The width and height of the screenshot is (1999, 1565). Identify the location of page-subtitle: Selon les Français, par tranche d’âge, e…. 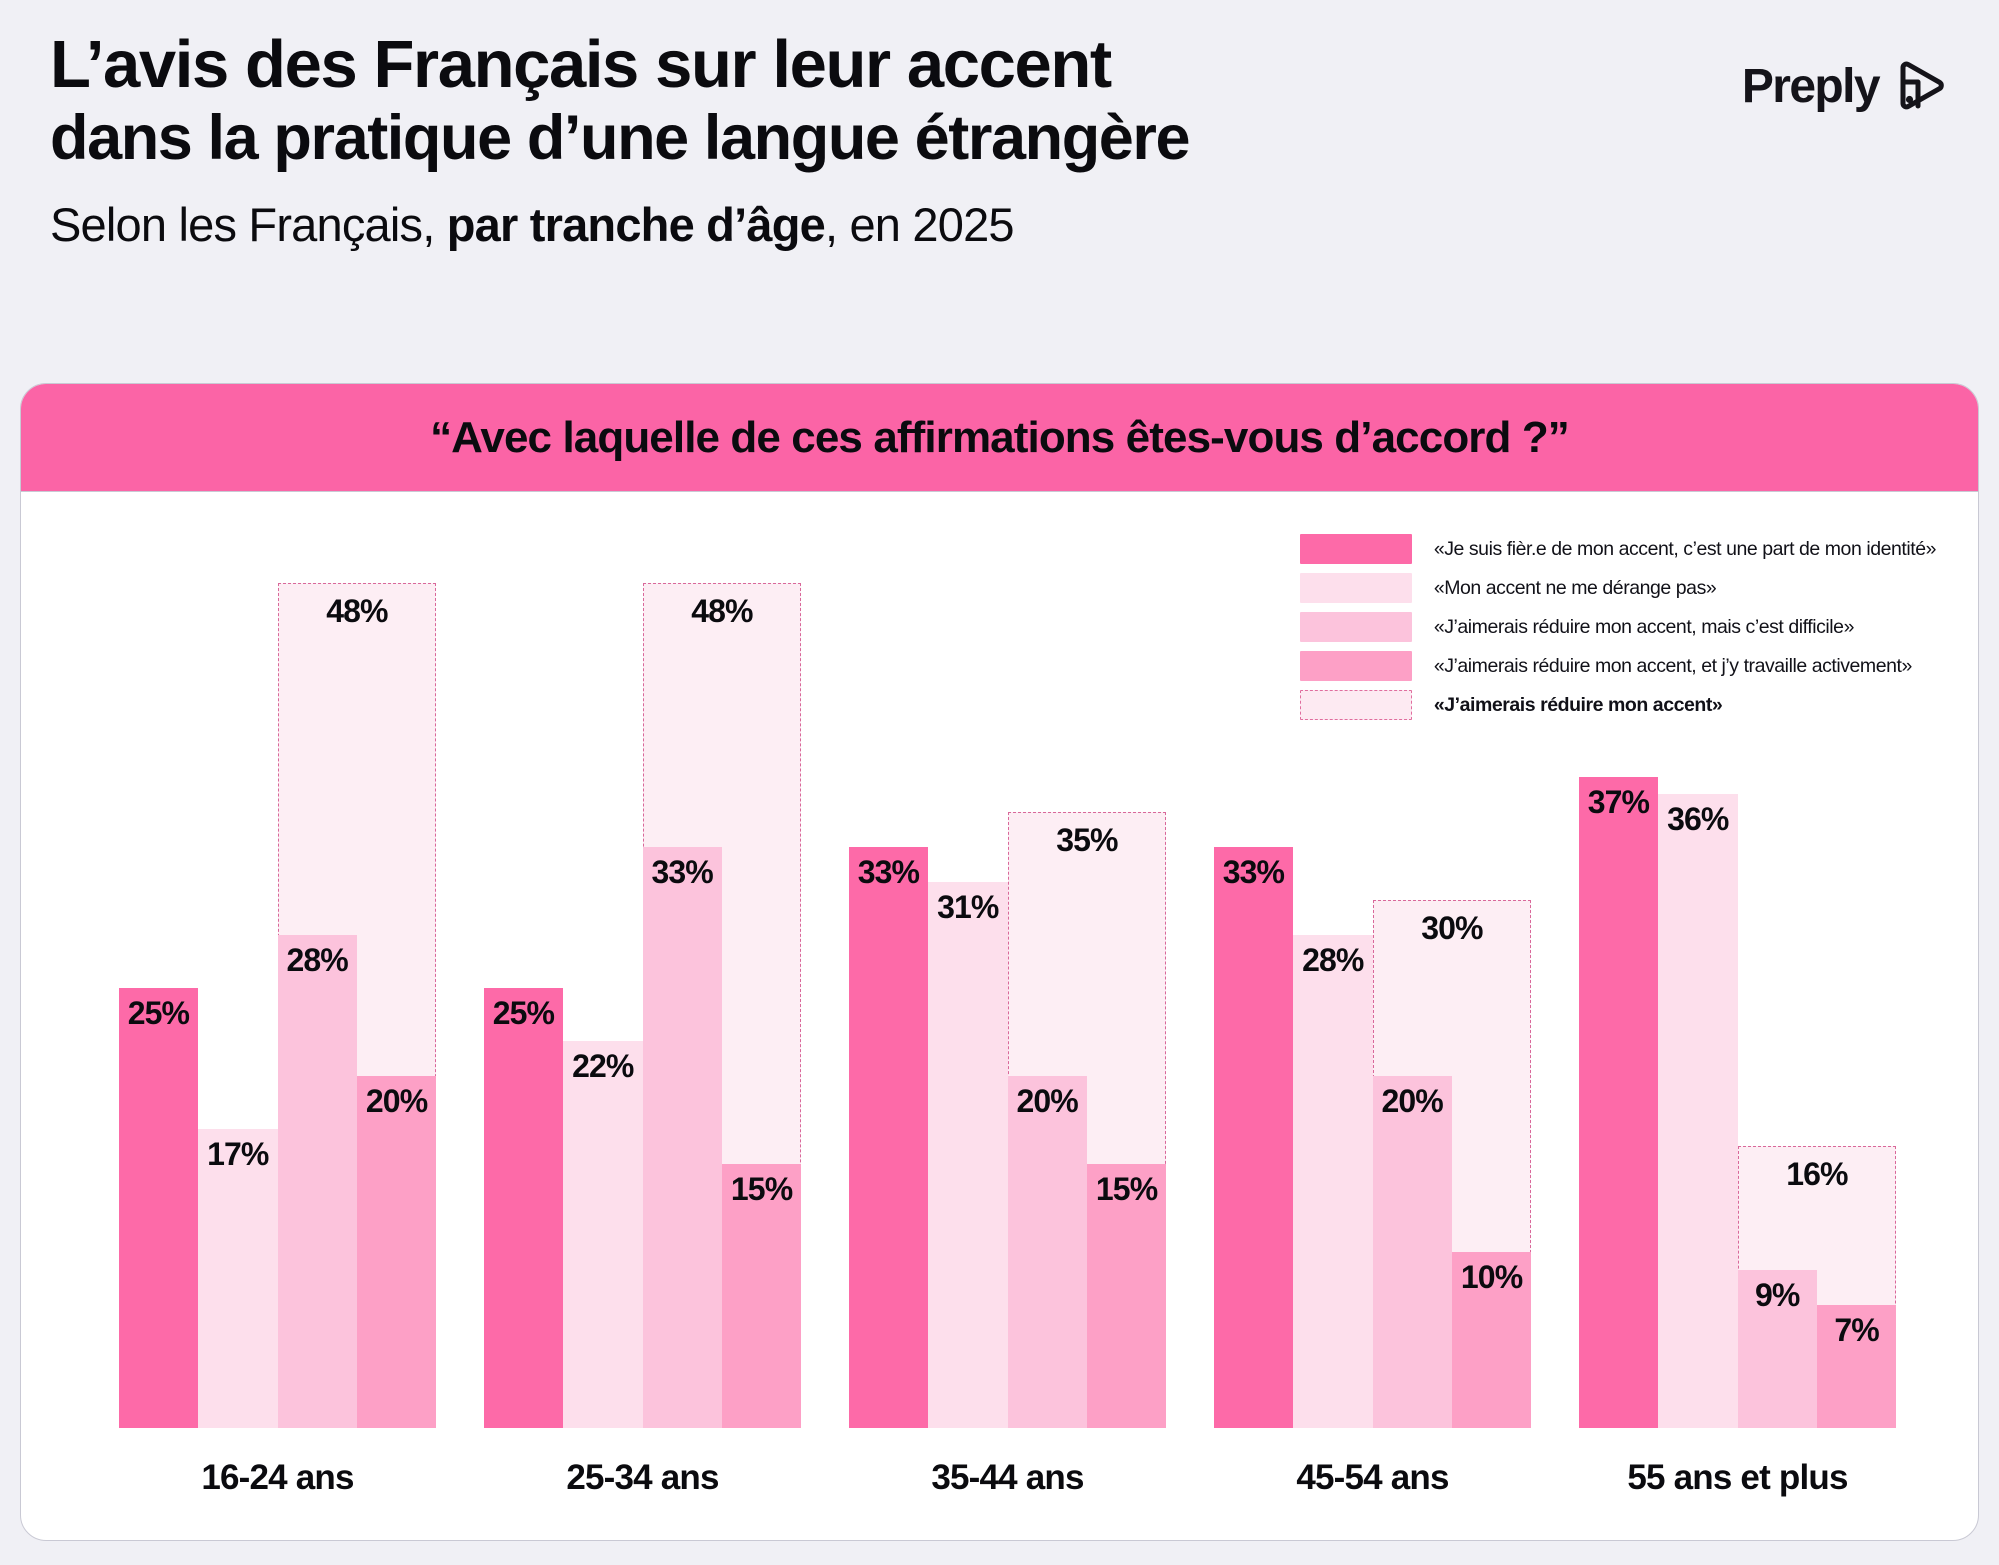
(850, 225).